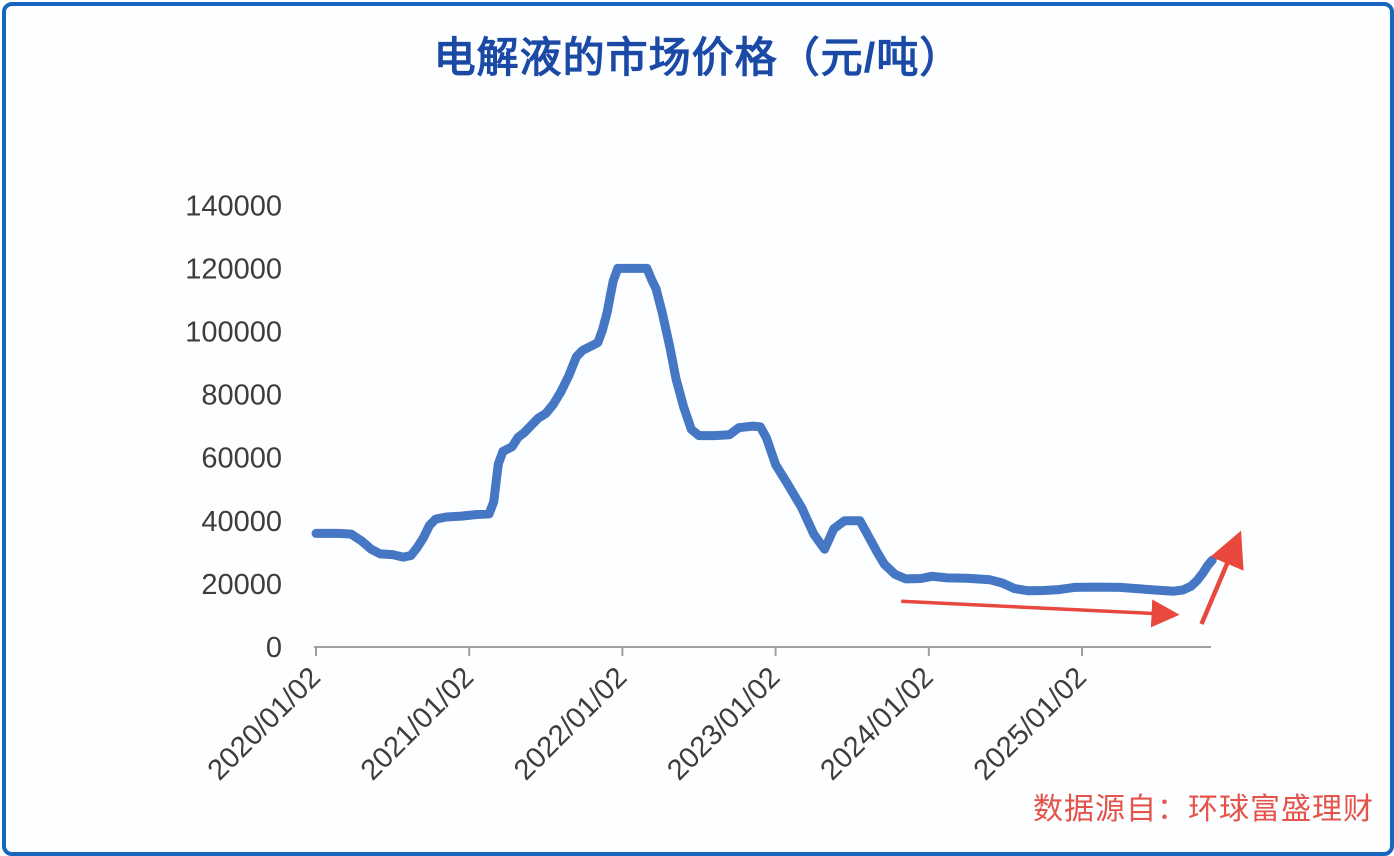 The height and width of the screenshot is (856, 1394). I want to click on chart-title: 电解液的市场价格（元/吨）, so click(698, 57).